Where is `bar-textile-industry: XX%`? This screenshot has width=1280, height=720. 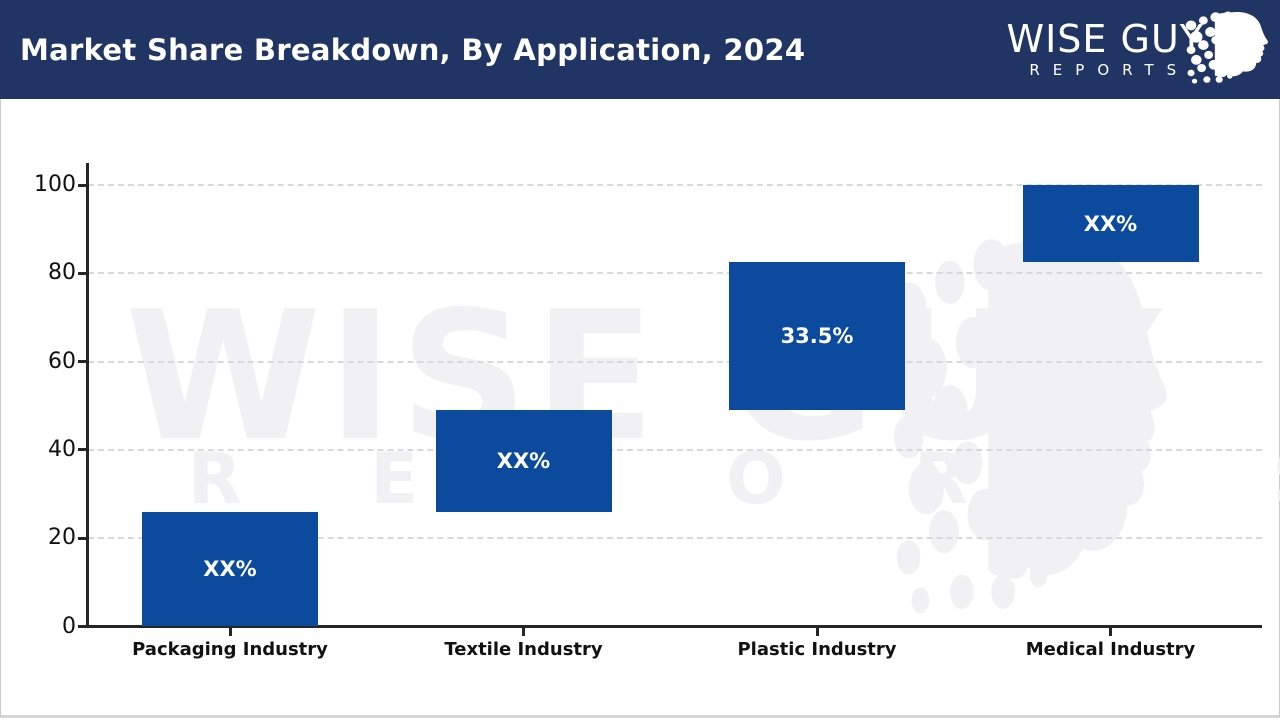
bar-textile-industry: XX% is located at coordinates (523, 461).